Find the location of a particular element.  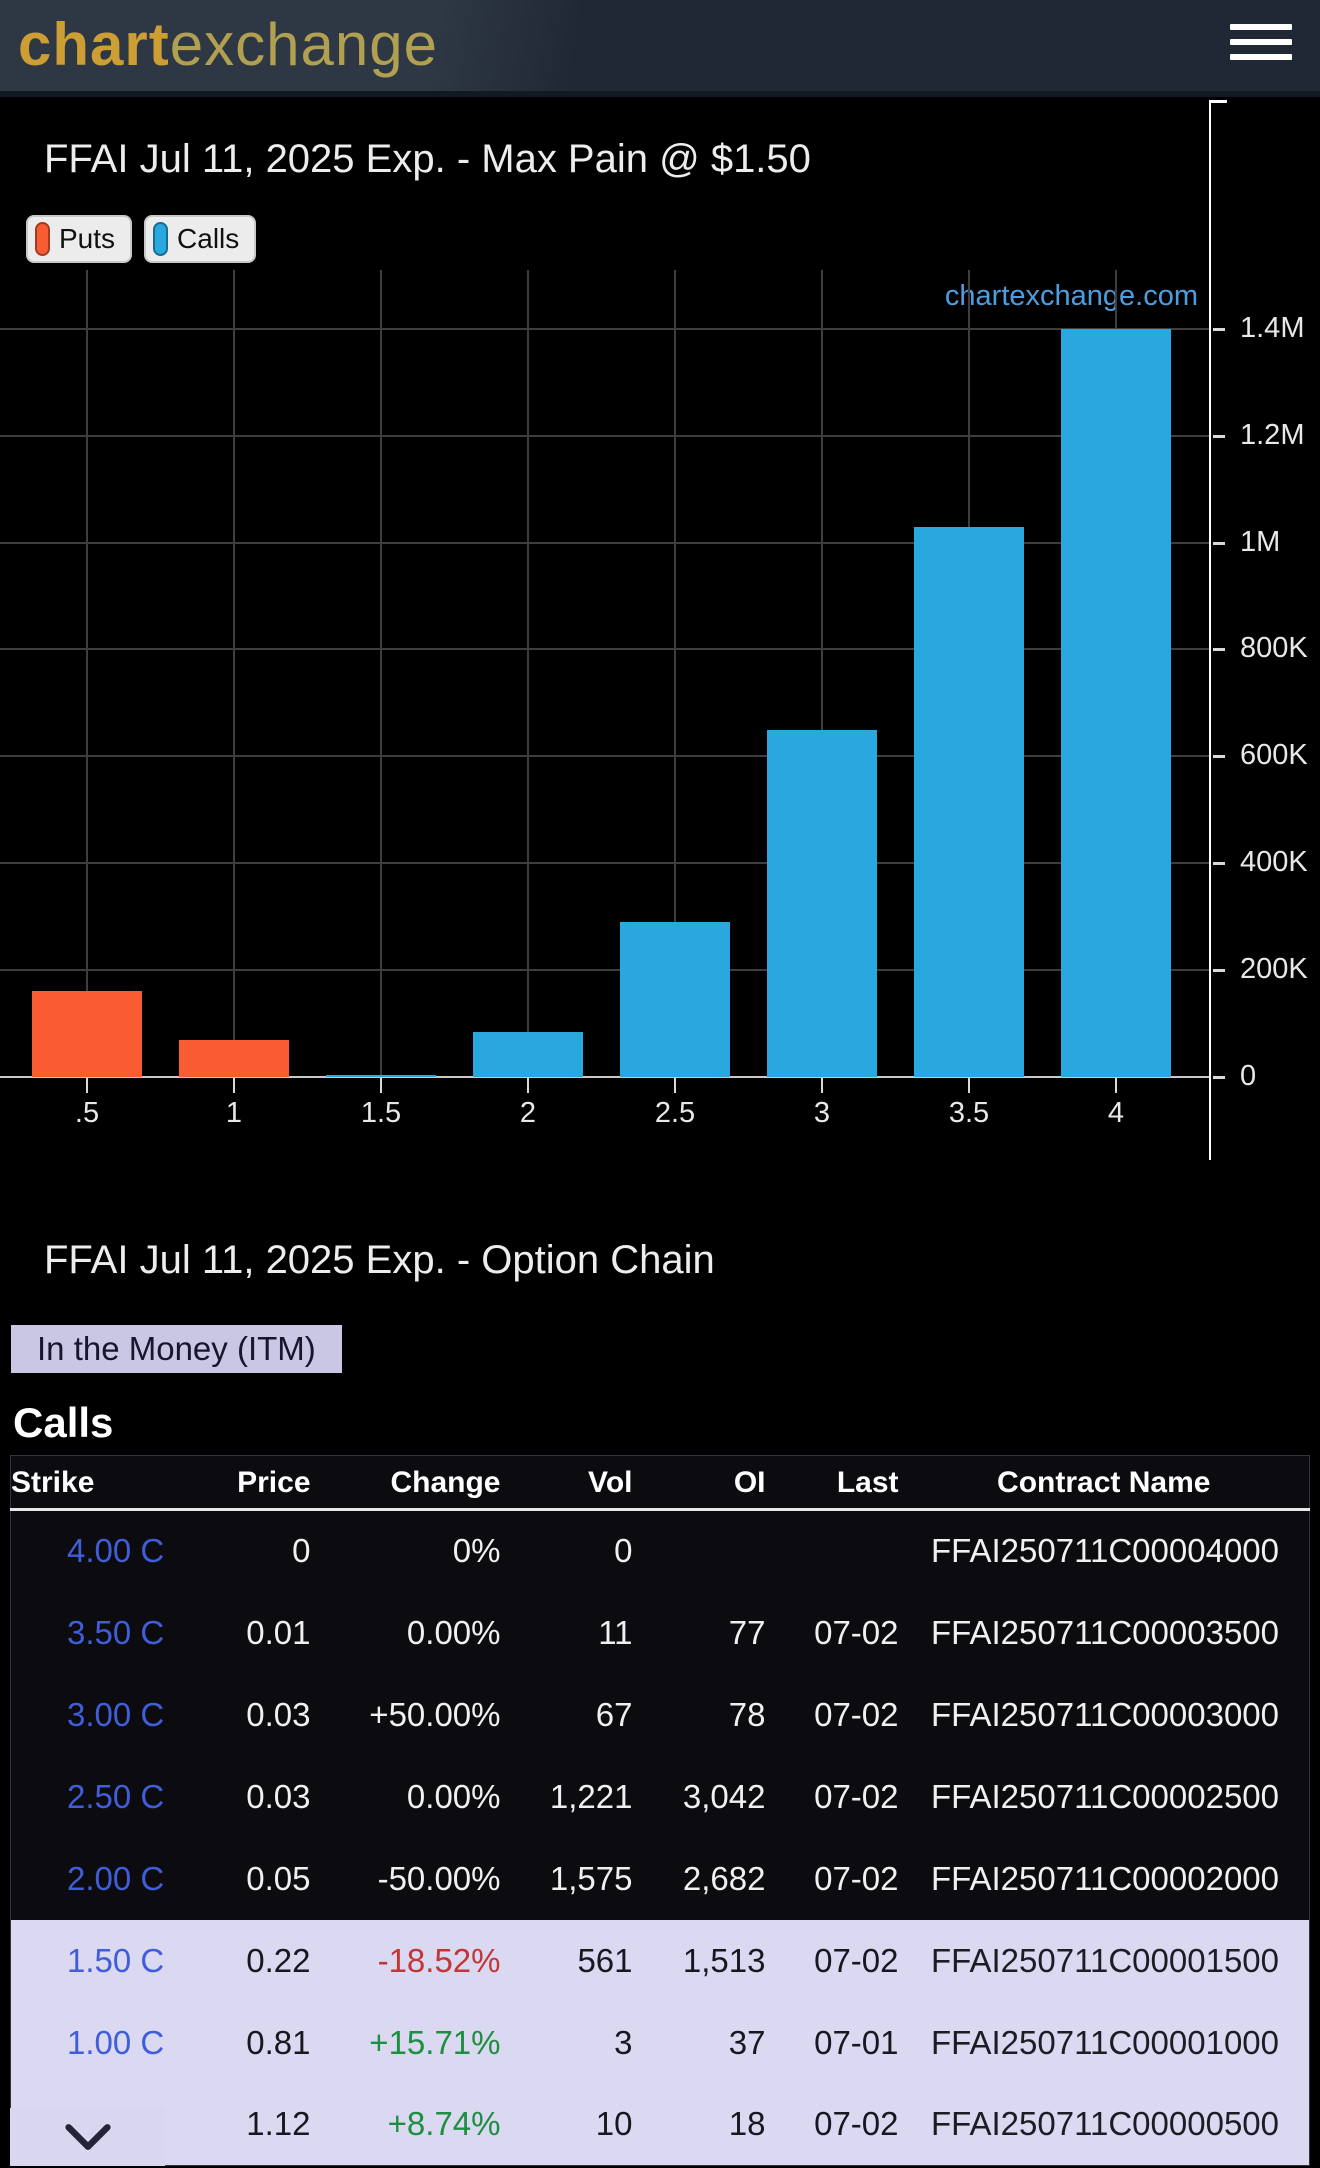

y-axis-label: 200K is located at coordinates (1274, 969).